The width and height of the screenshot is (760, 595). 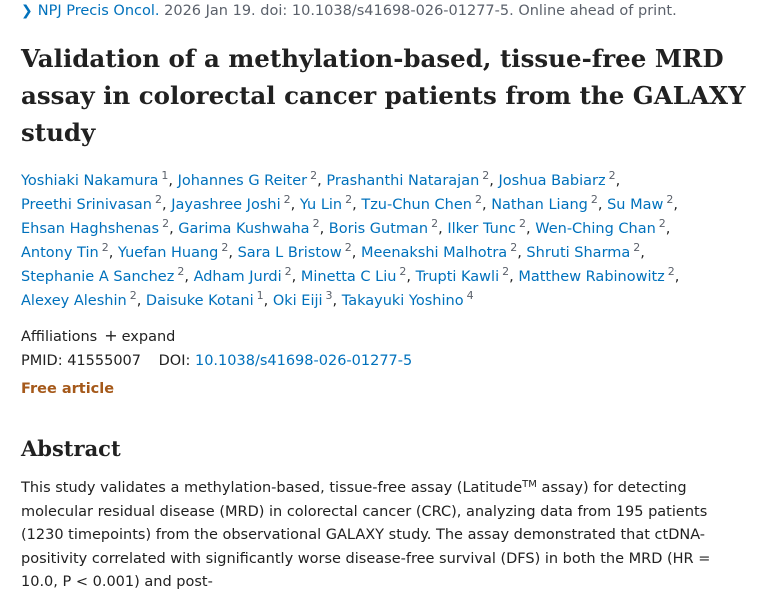 What do you see at coordinates (242, 181) in the screenshot?
I see `author-name-link: Johannes G Reiter` at bounding box center [242, 181].